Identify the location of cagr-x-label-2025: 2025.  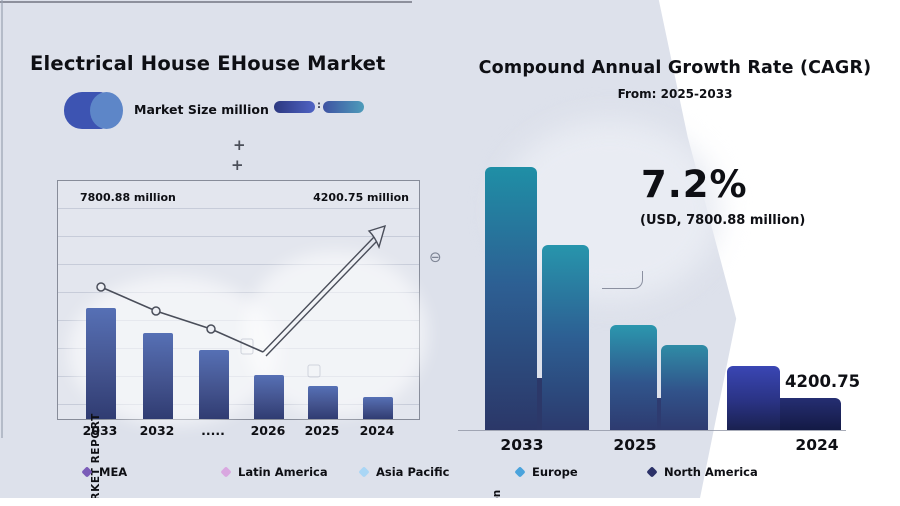
(635, 445).